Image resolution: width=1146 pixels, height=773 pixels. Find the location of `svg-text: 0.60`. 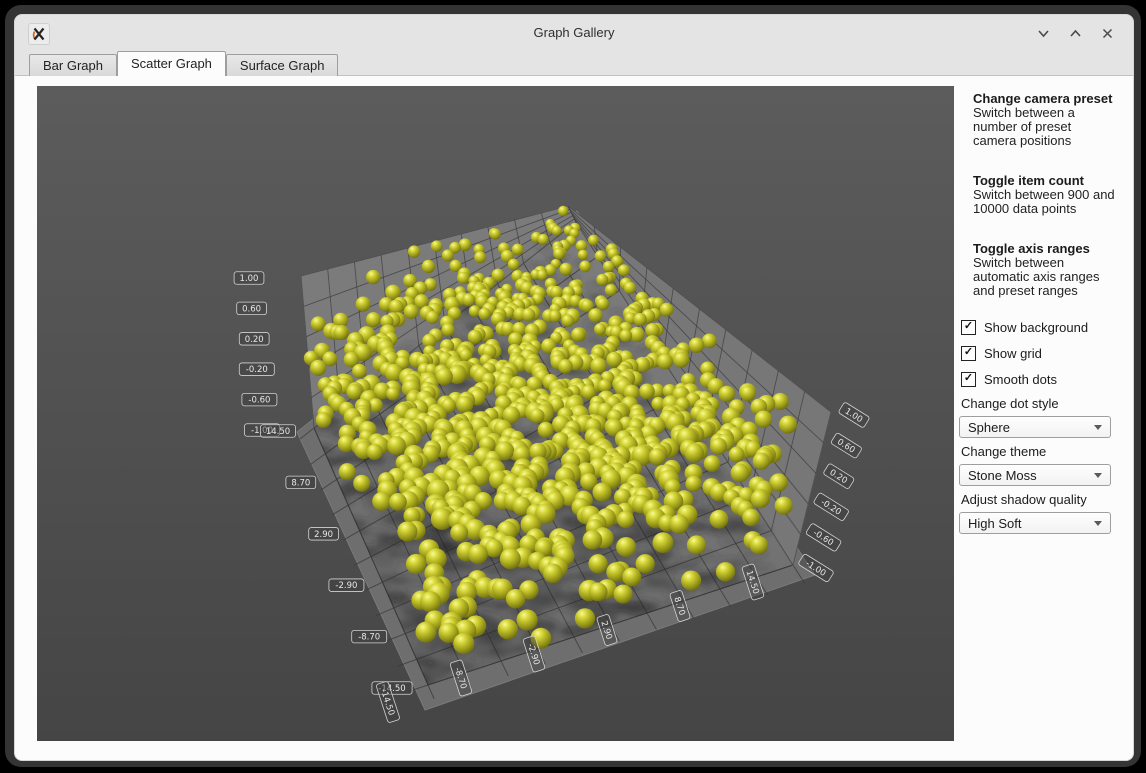

svg-text: 0.60 is located at coordinates (251, 309).